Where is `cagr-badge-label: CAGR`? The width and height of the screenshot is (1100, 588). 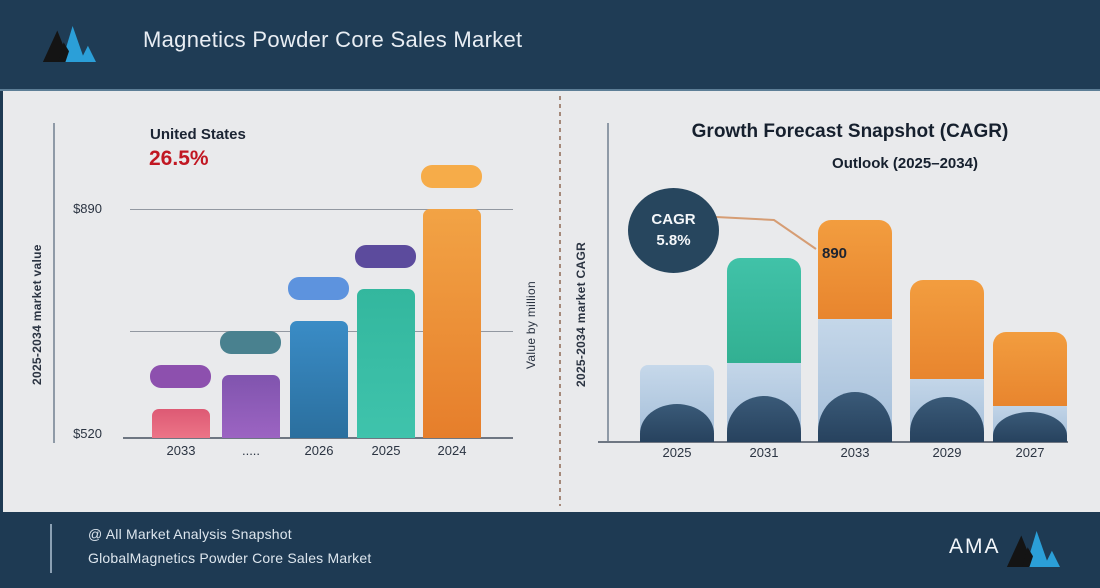 cagr-badge-label: CAGR is located at coordinates (673, 220).